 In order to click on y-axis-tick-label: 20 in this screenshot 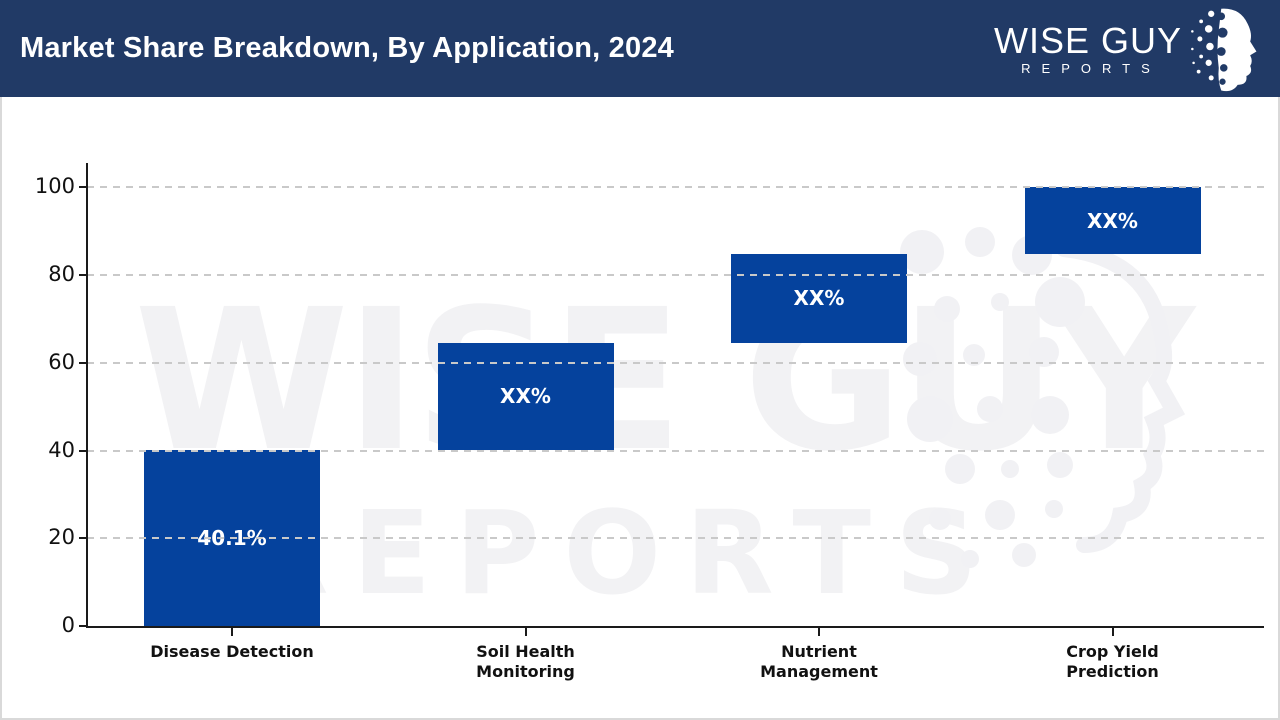, I will do `click(61, 537)`.